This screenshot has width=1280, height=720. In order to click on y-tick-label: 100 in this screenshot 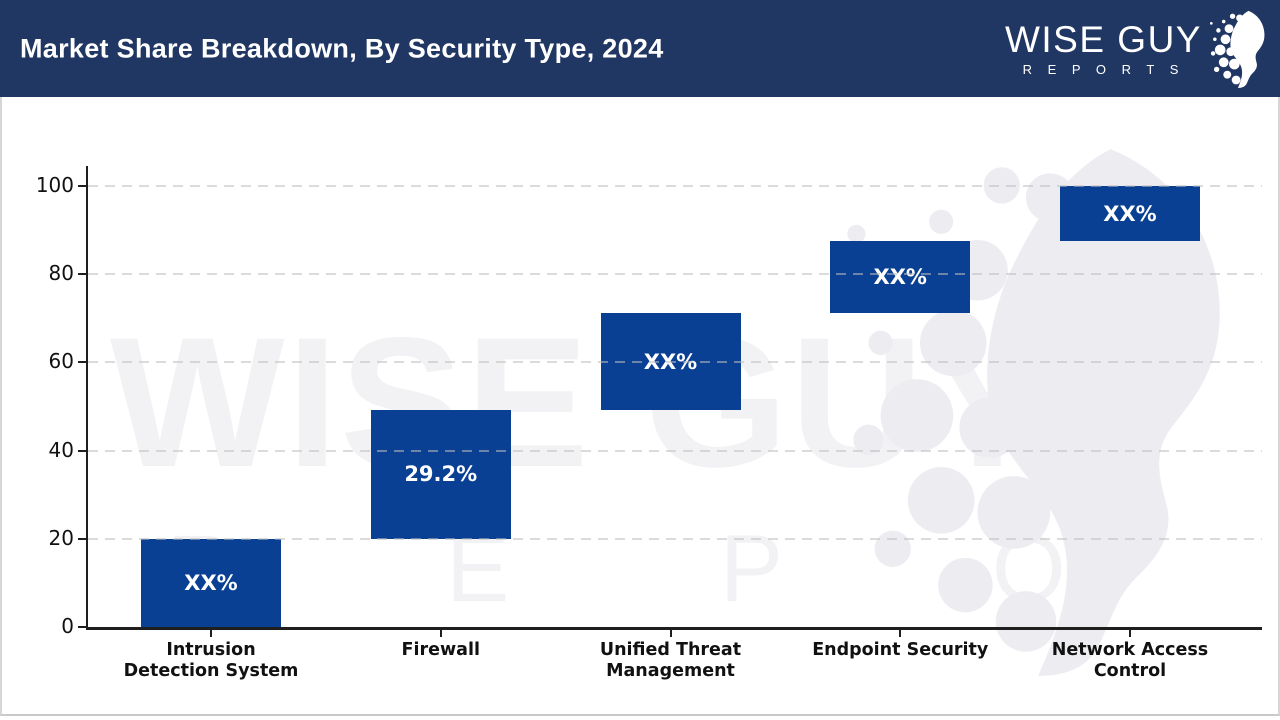, I will do `click(54, 185)`.